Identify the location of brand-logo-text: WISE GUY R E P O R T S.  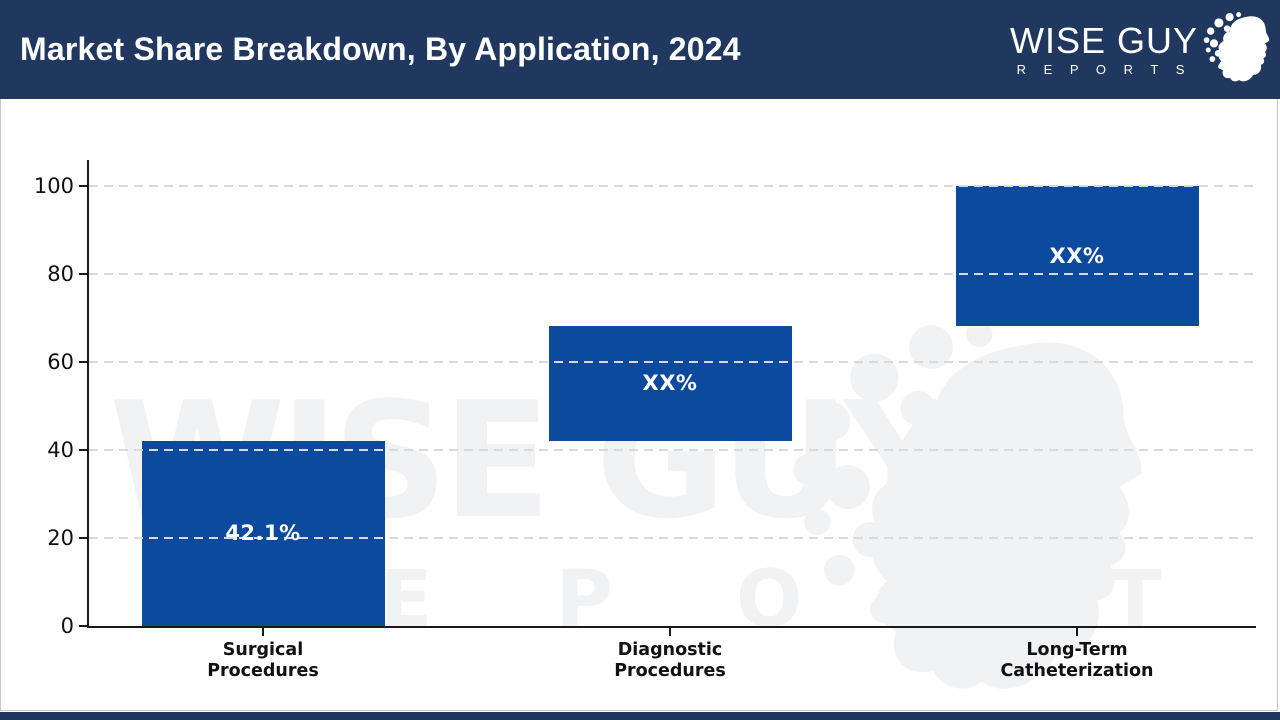
(1103, 48).